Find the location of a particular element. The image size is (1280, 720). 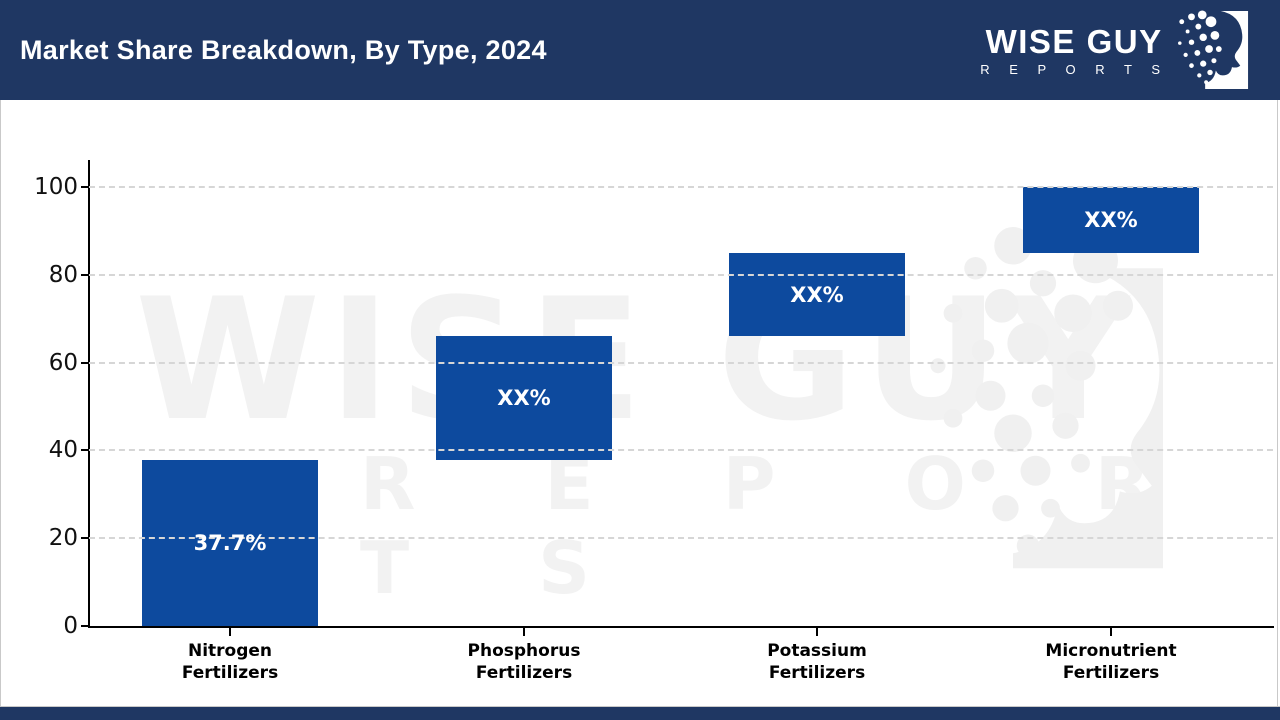

footer-bar is located at coordinates (640, 713).